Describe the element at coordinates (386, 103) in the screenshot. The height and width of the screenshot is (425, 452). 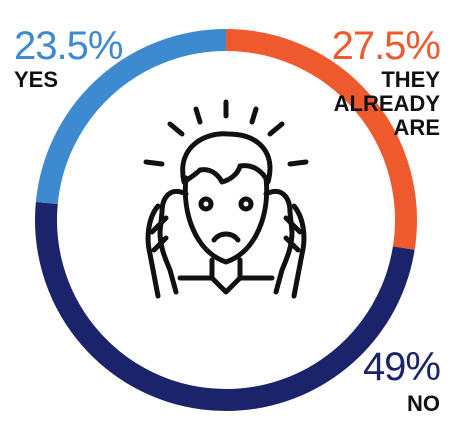
I see `they-already-are-label: THEY ALREADY ARE` at that location.